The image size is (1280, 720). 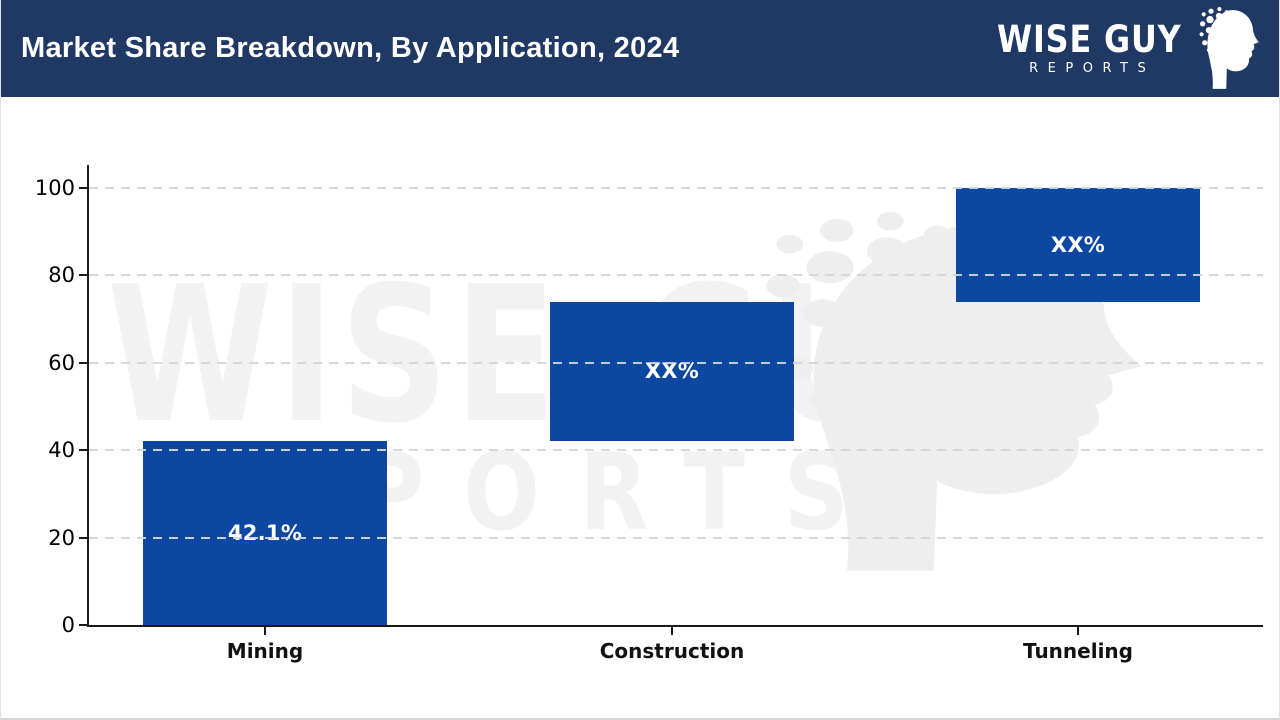 I want to click on bar-tunneling: XX%, so click(x=1078, y=245).